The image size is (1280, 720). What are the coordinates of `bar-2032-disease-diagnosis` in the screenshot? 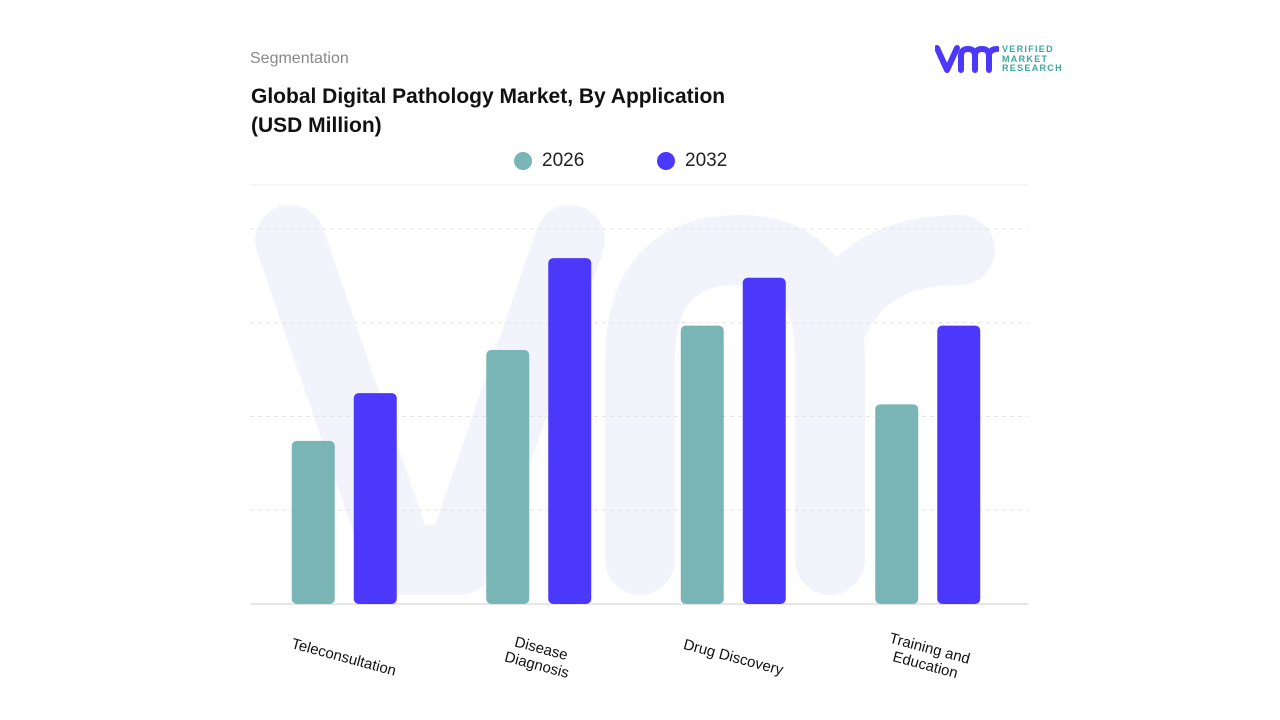 It's located at (570, 431).